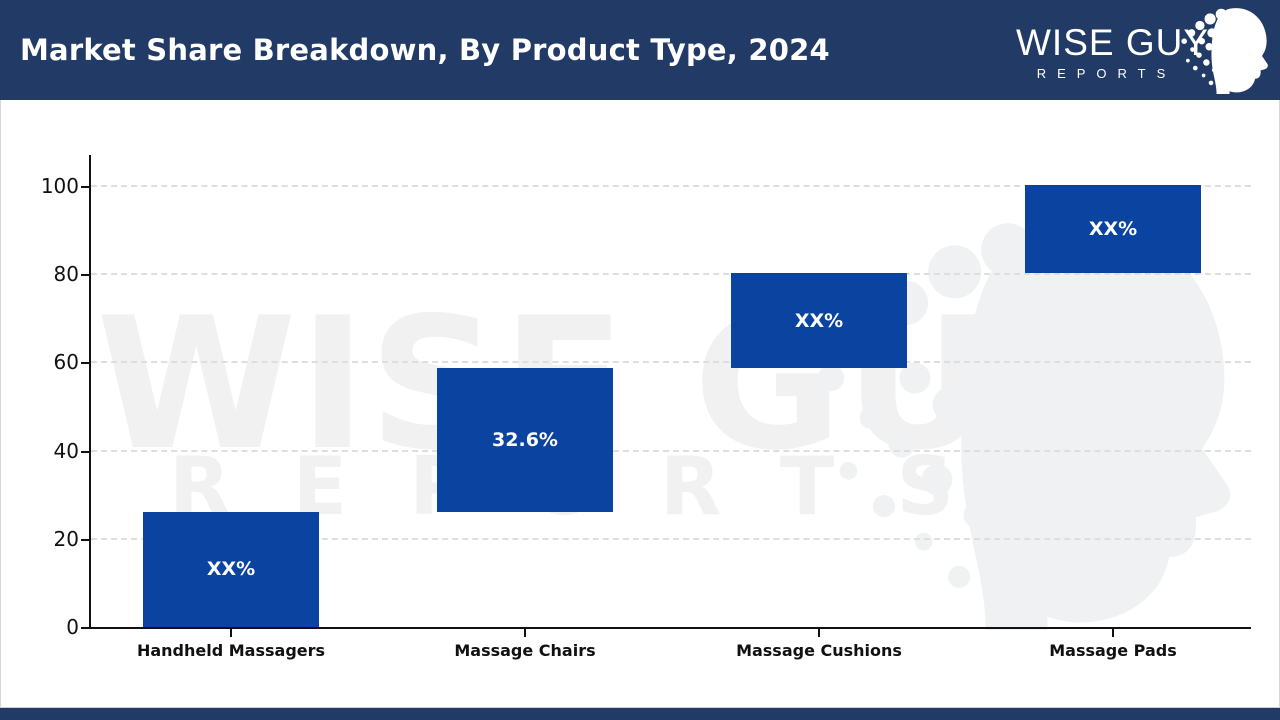 Image resolution: width=1280 pixels, height=720 pixels. I want to click on bar-value-label: 32.6%, so click(525, 440).